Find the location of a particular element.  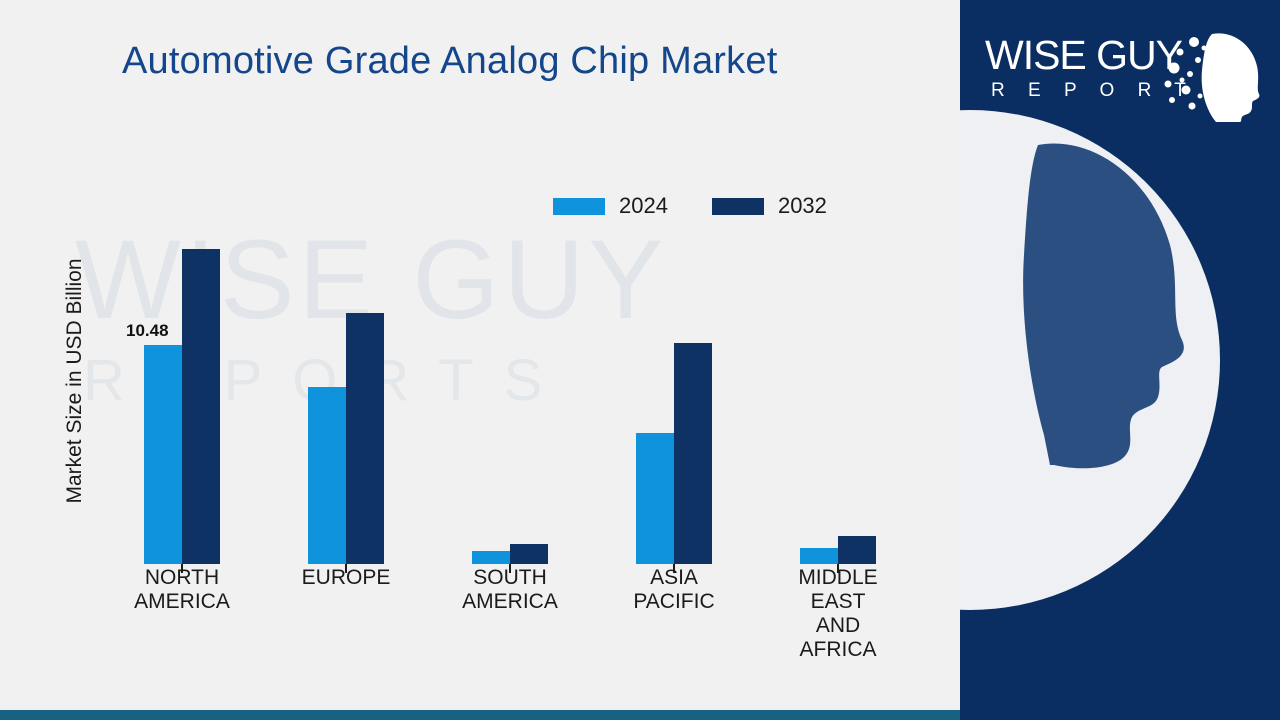

legend-swatch-2024 is located at coordinates (579, 206).